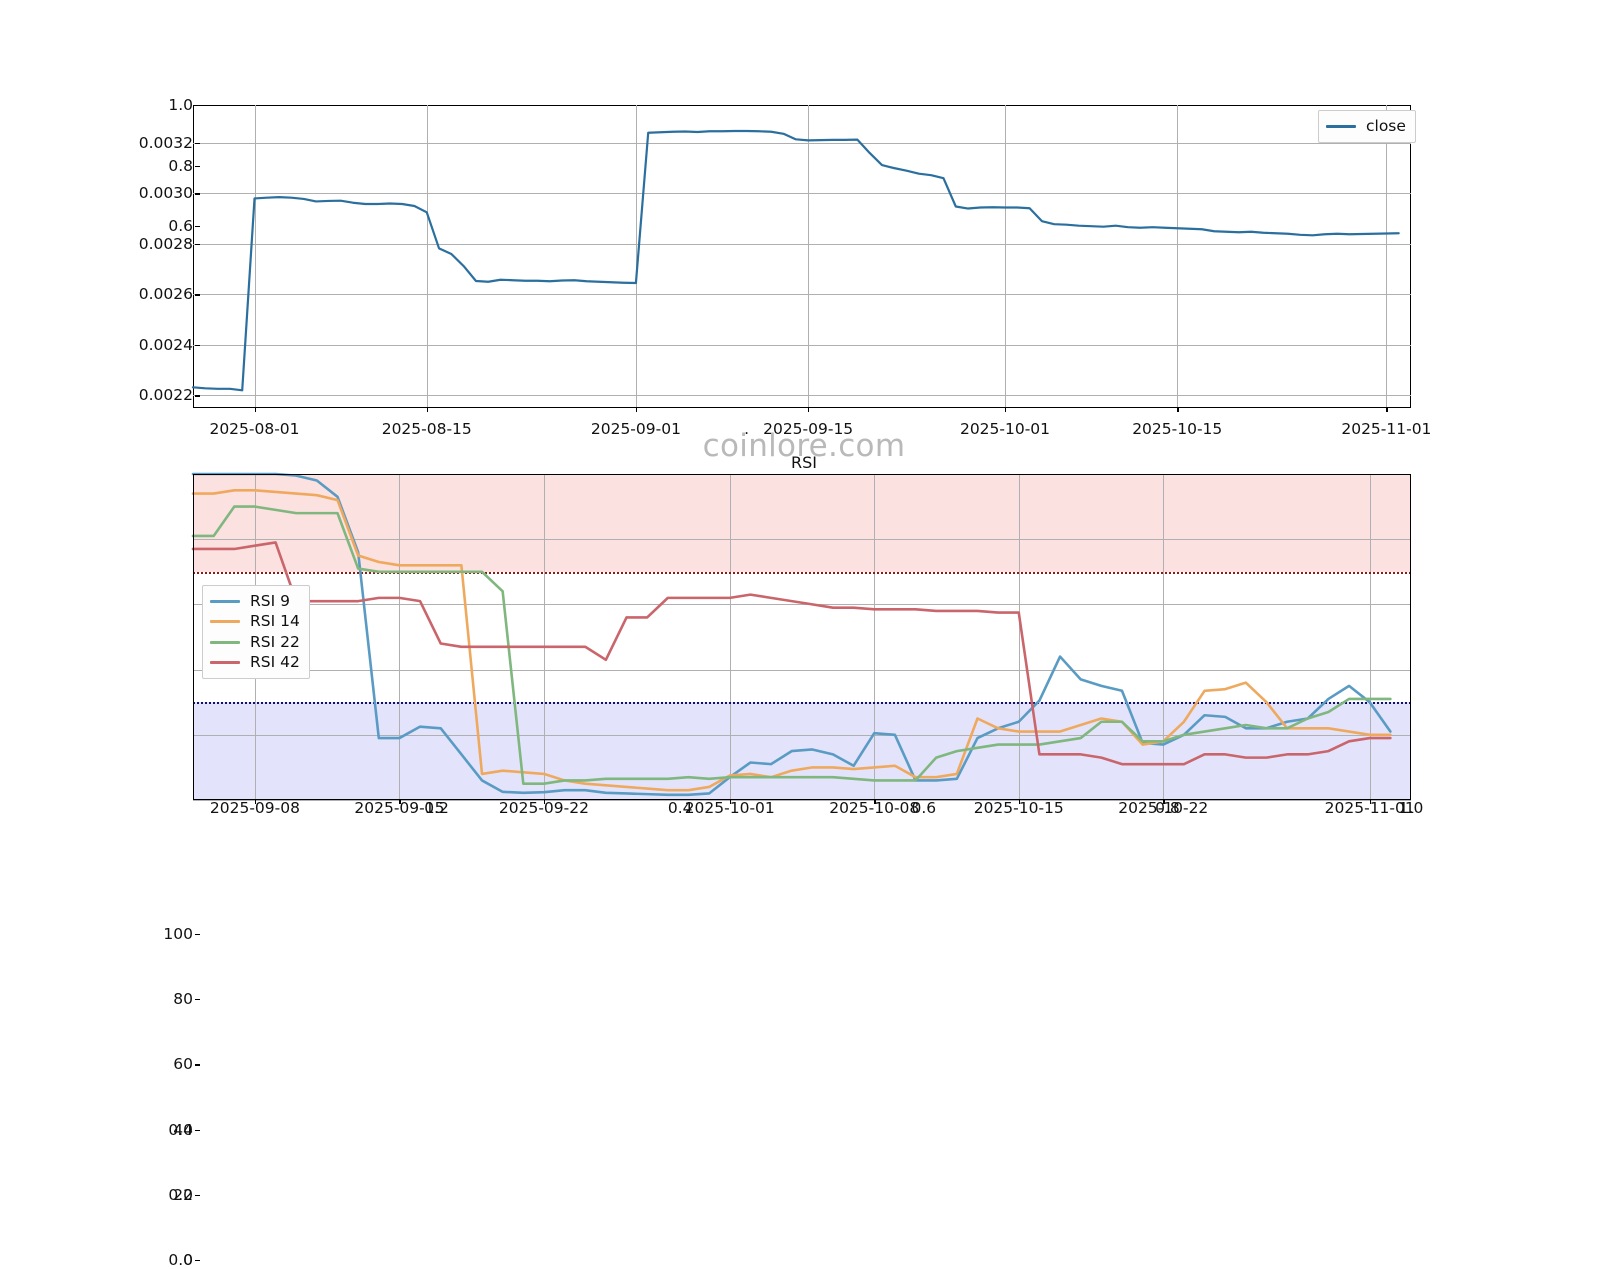 The height and width of the screenshot is (1269, 1600). I want to click on price-y-tick-label-overlay: 1.0, so click(180, 105).